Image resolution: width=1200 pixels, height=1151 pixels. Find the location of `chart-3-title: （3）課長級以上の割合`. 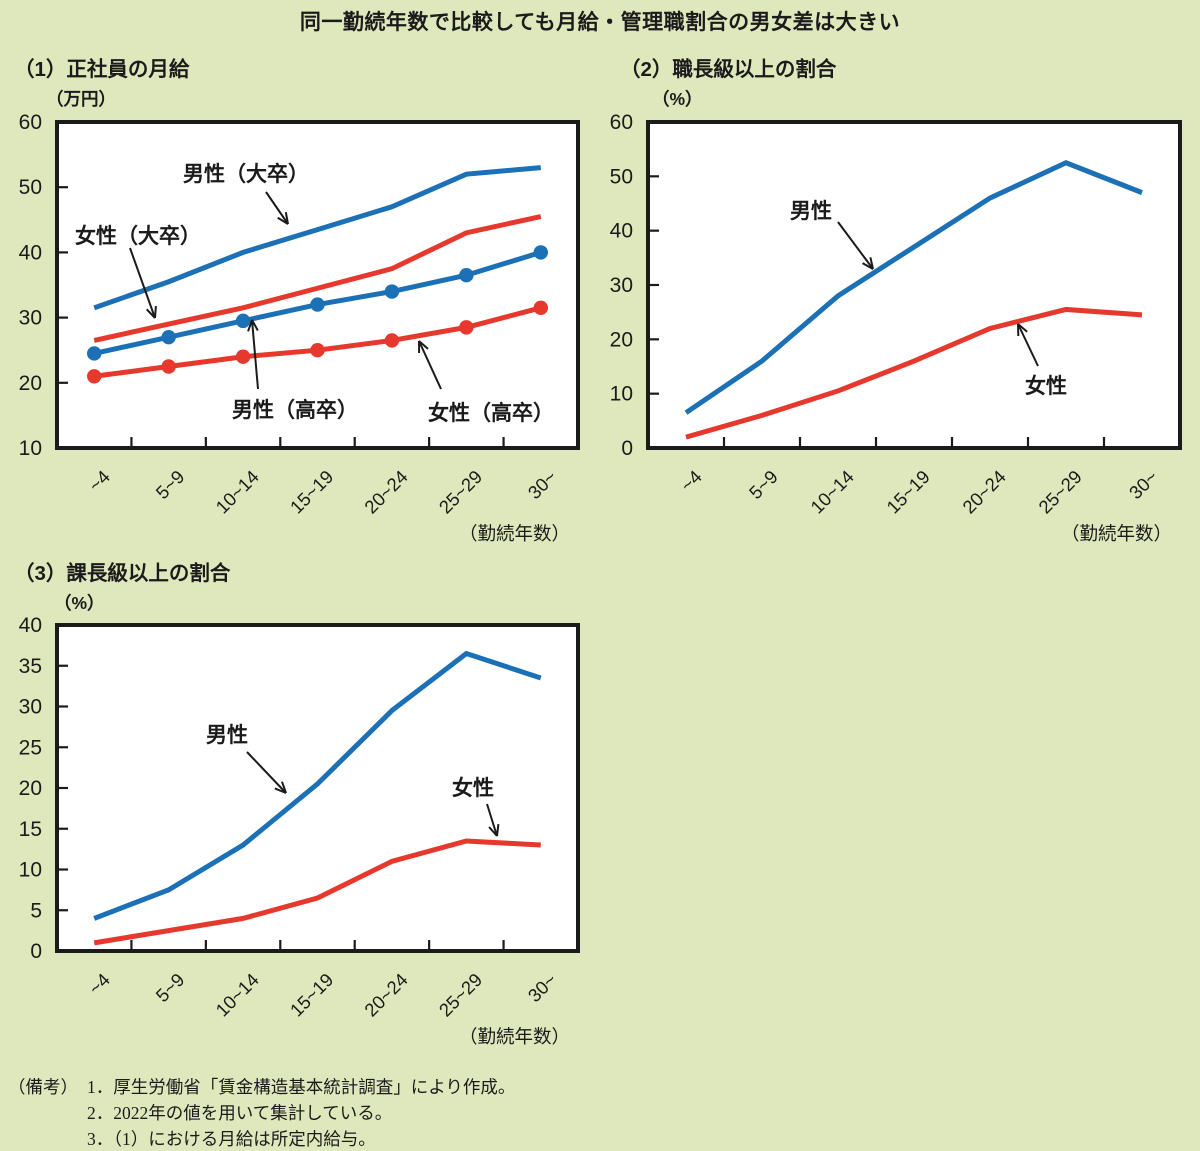

chart-3-title: （3）課長級以上の割合 is located at coordinates (122, 573).